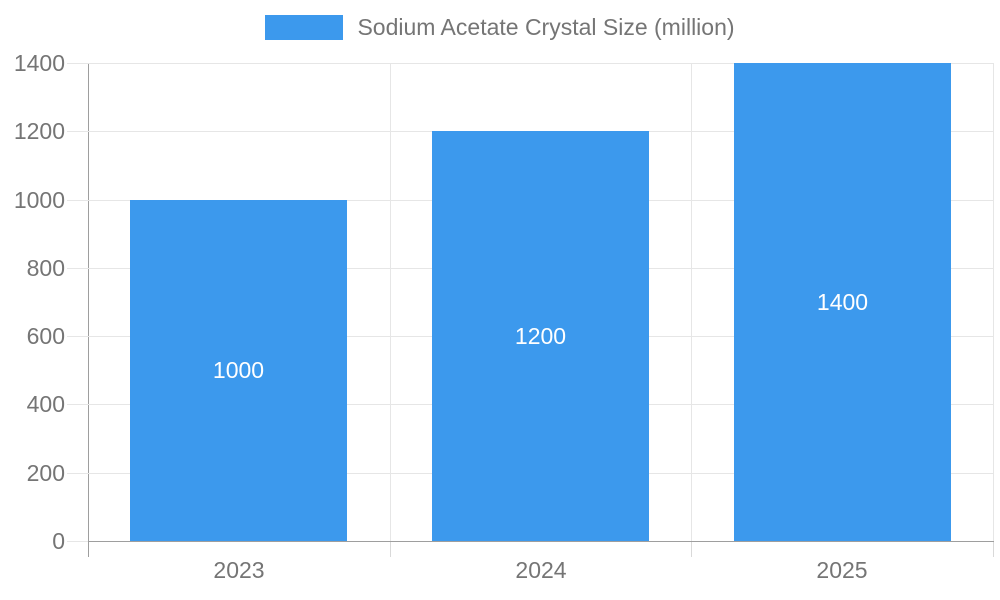  What do you see at coordinates (541, 570) in the screenshot?
I see `x-axis-label-2024: 2024` at bounding box center [541, 570].